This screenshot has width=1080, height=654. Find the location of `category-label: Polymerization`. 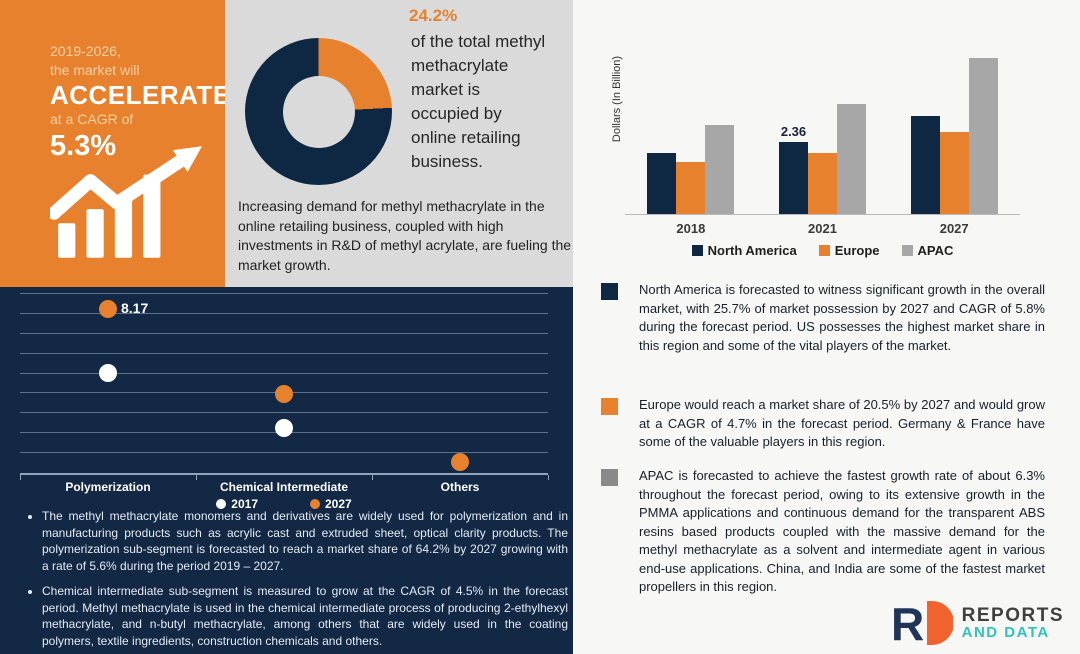

category-label: Polymerization is located at coordinates (108, 487).